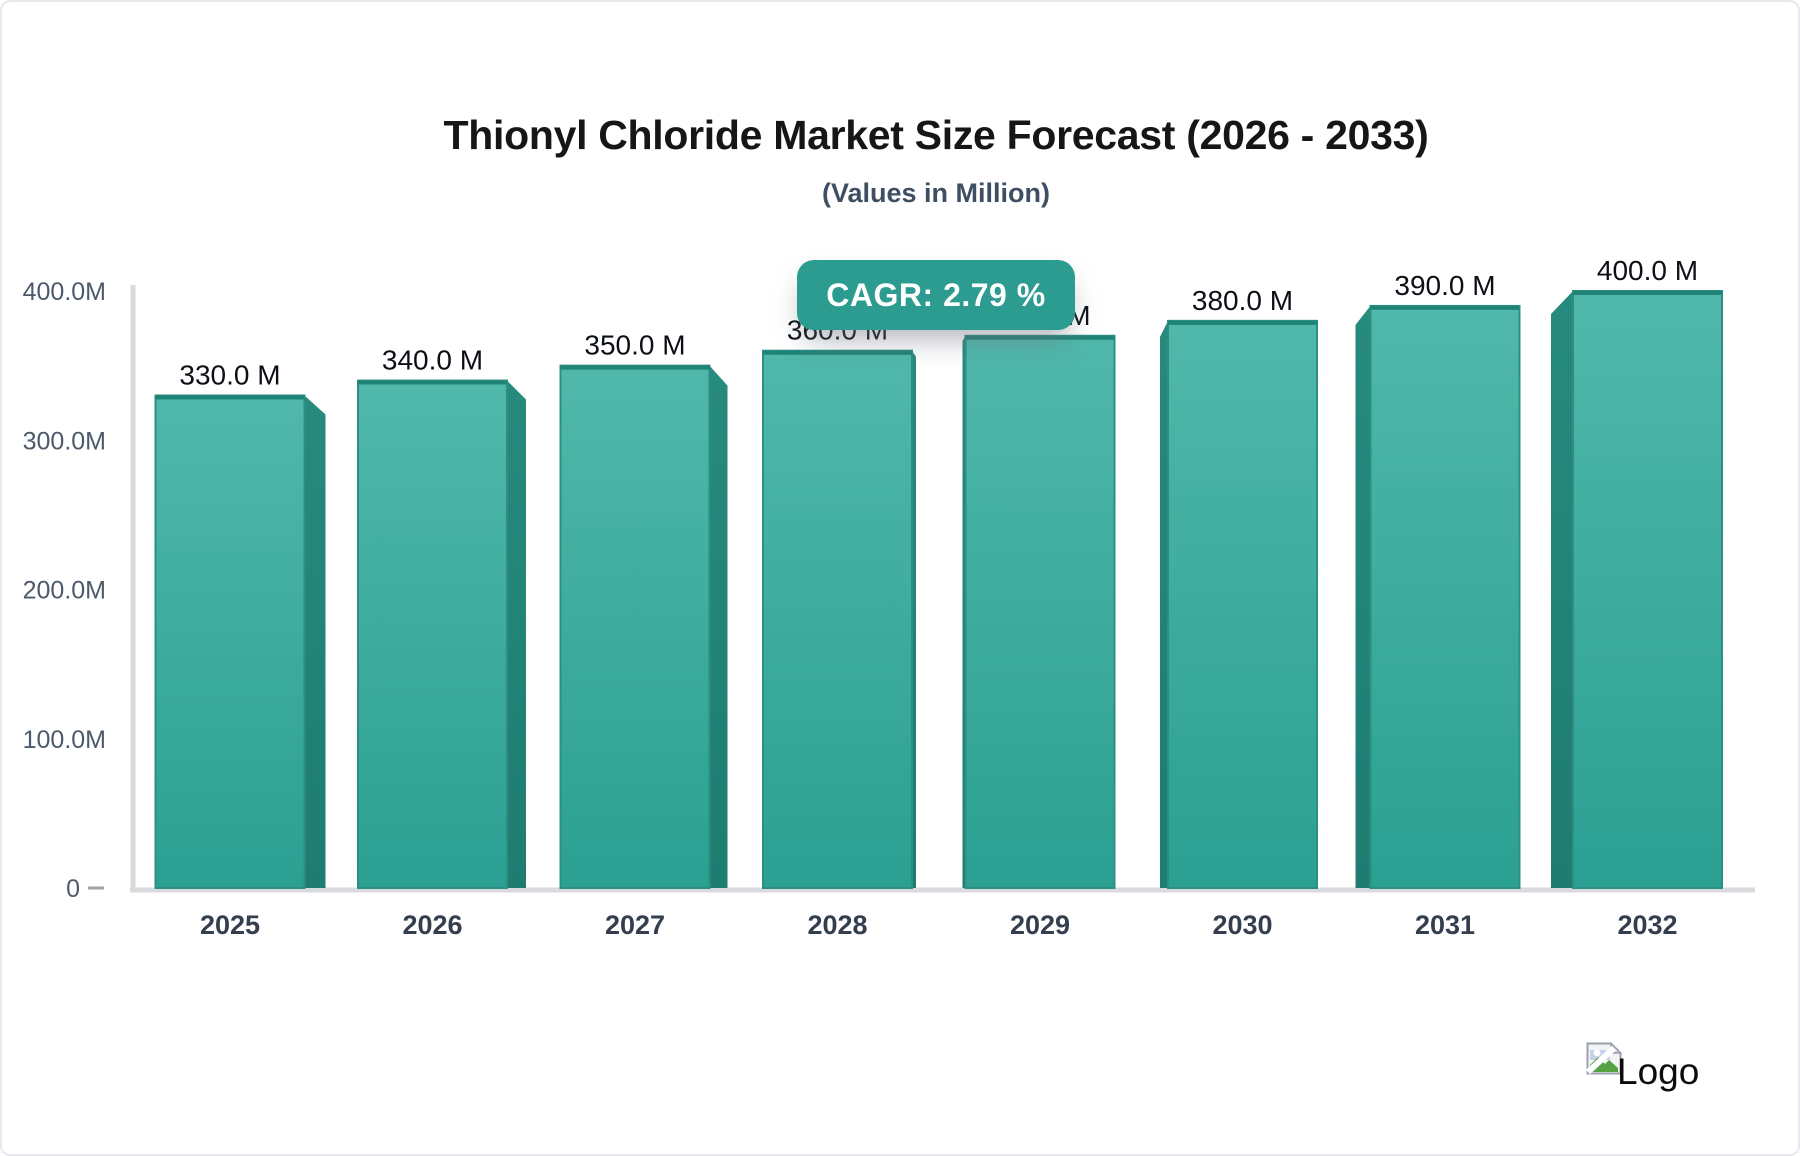  I want to click on x-axis-label: 2029, so click(1040, 925).